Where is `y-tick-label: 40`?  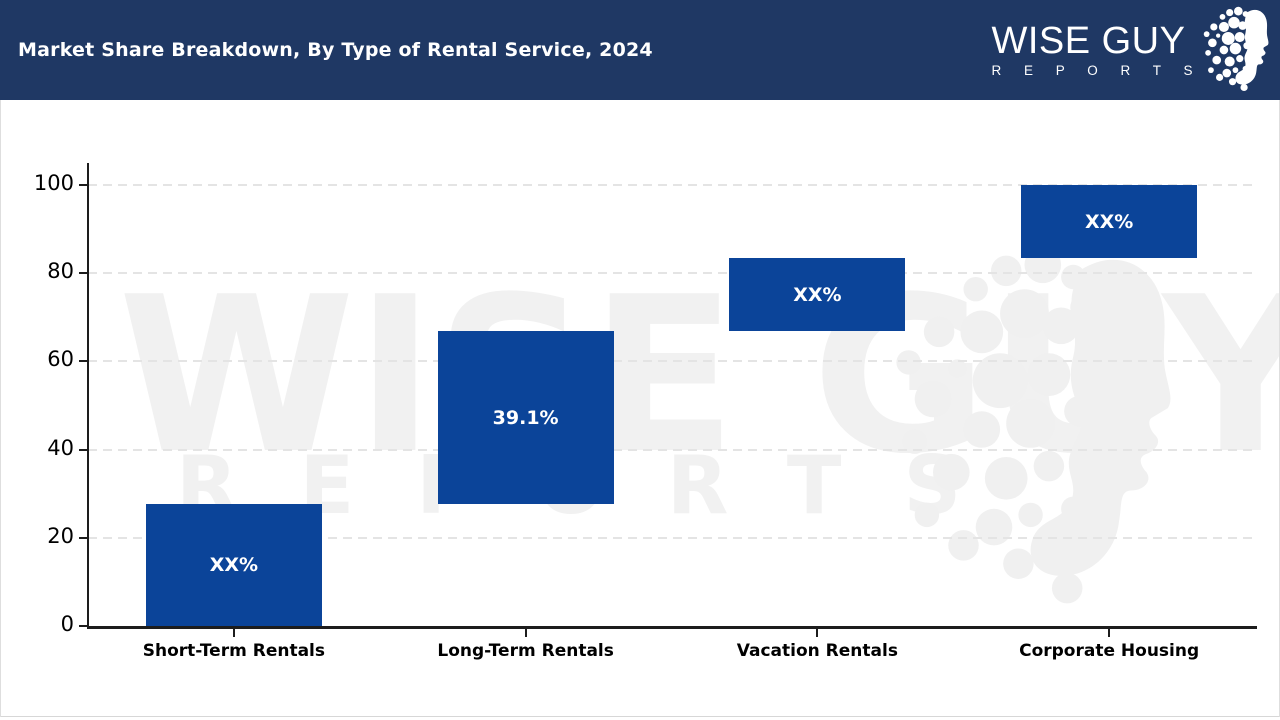 y-tick-label: 40 is located at coordinates (60, 447).